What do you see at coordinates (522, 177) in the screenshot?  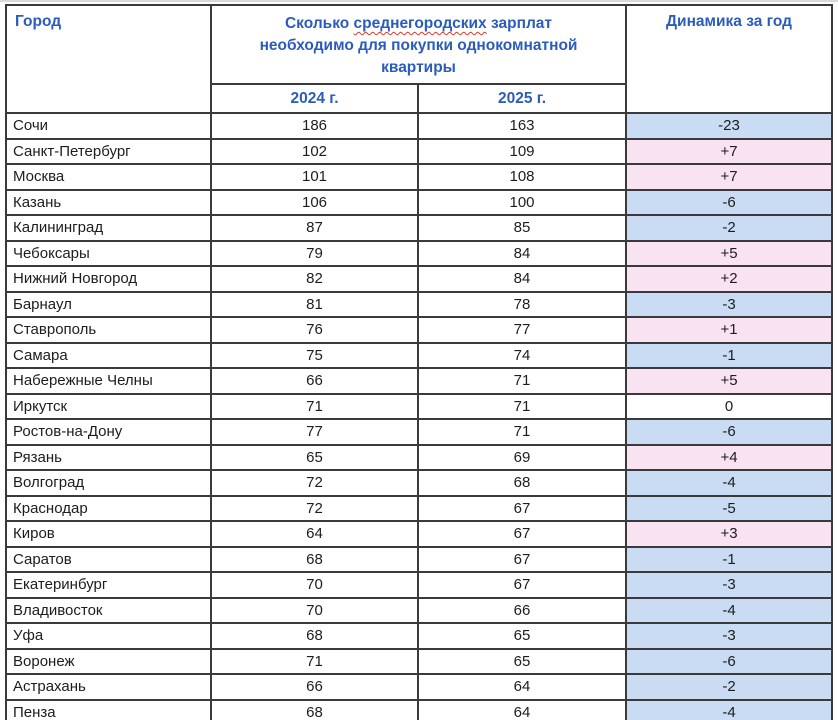 I see `value-2025-cell: 108` at bounding box center [522, 177].